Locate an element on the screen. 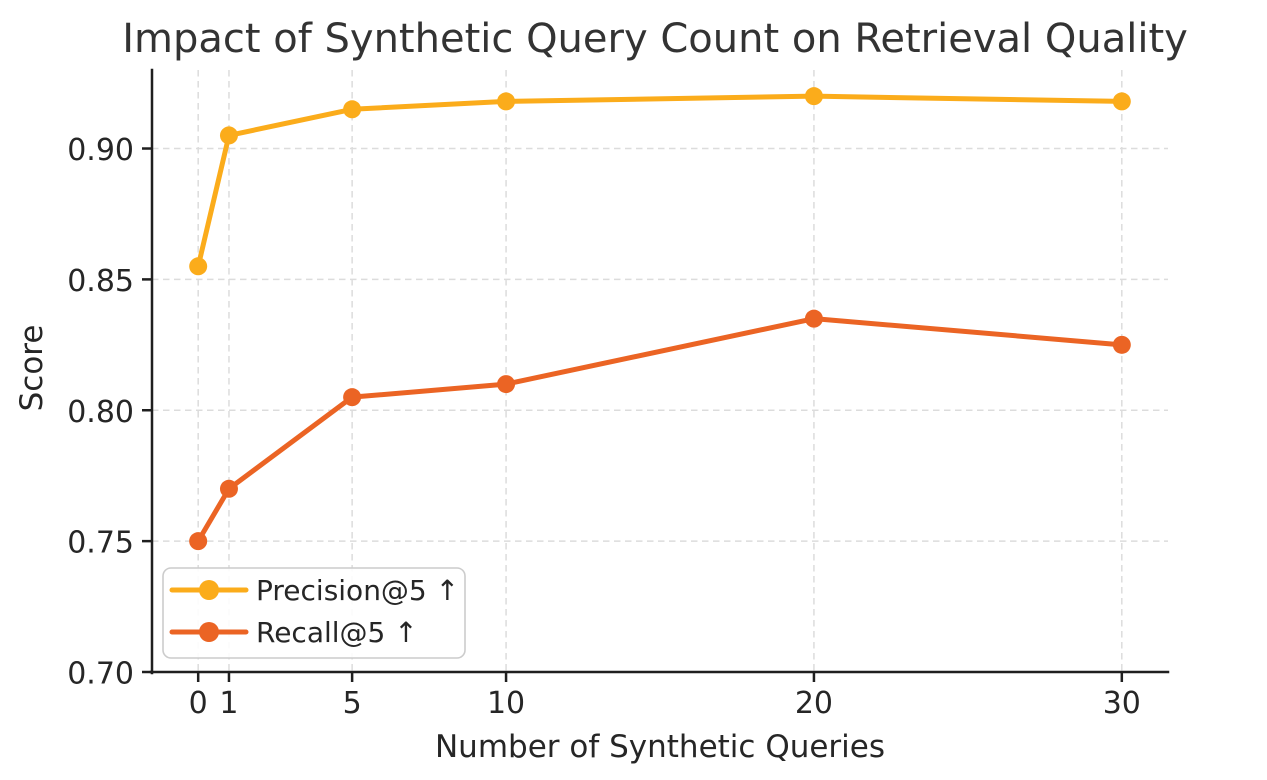 The width and height of the screenshot is (1267, 780). y-tick-label: 0.80 is located at coordinates (100, 412).